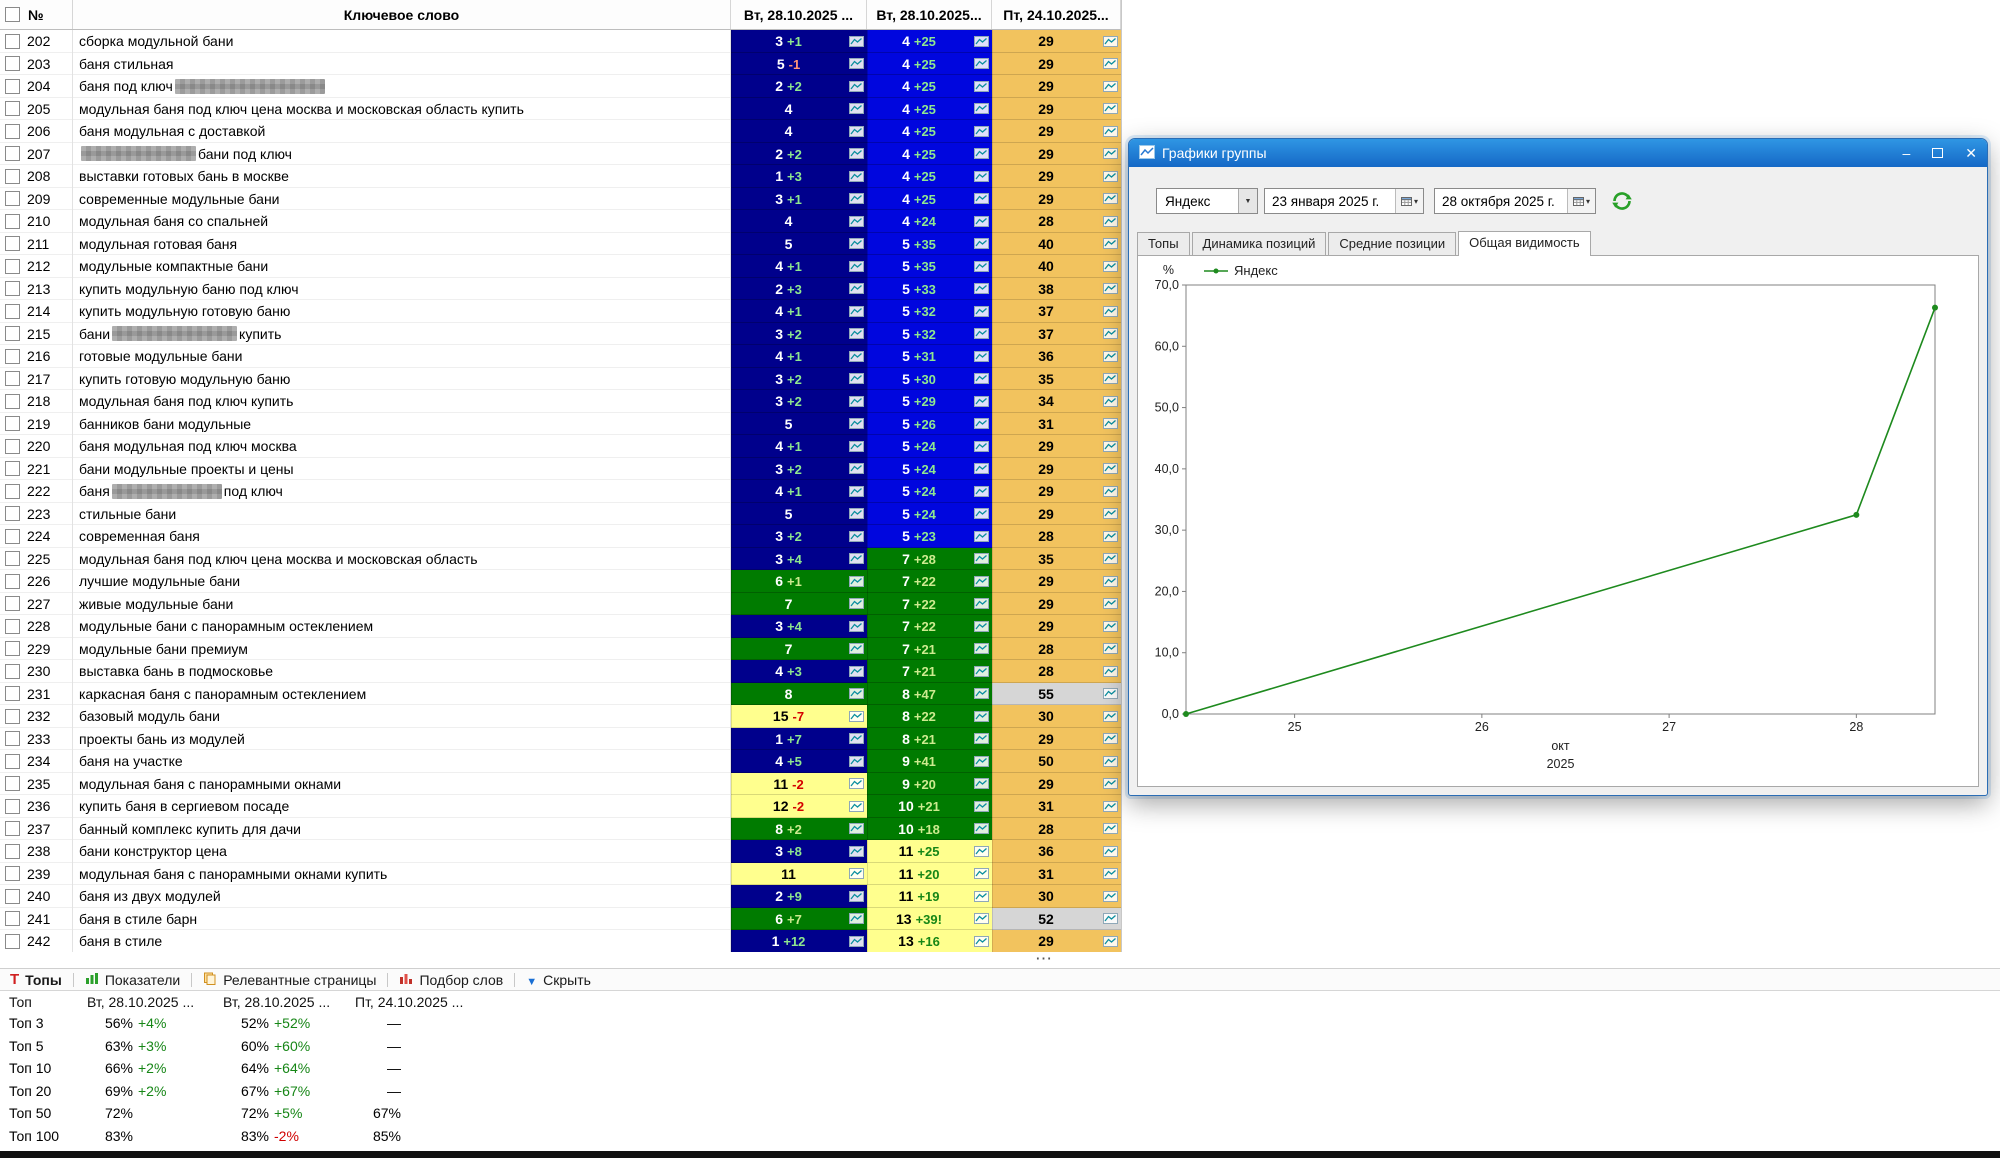  Describe the element at coordinates (799, 221) in the screenshot. I see `position-cell: 4` at that location.